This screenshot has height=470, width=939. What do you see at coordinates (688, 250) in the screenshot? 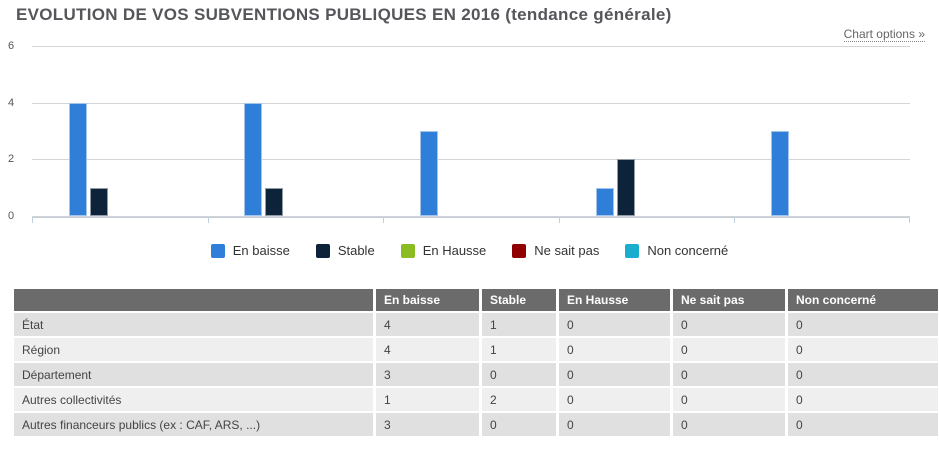
I see `legend-label: Non concerné` at bounding box center [688, 250].